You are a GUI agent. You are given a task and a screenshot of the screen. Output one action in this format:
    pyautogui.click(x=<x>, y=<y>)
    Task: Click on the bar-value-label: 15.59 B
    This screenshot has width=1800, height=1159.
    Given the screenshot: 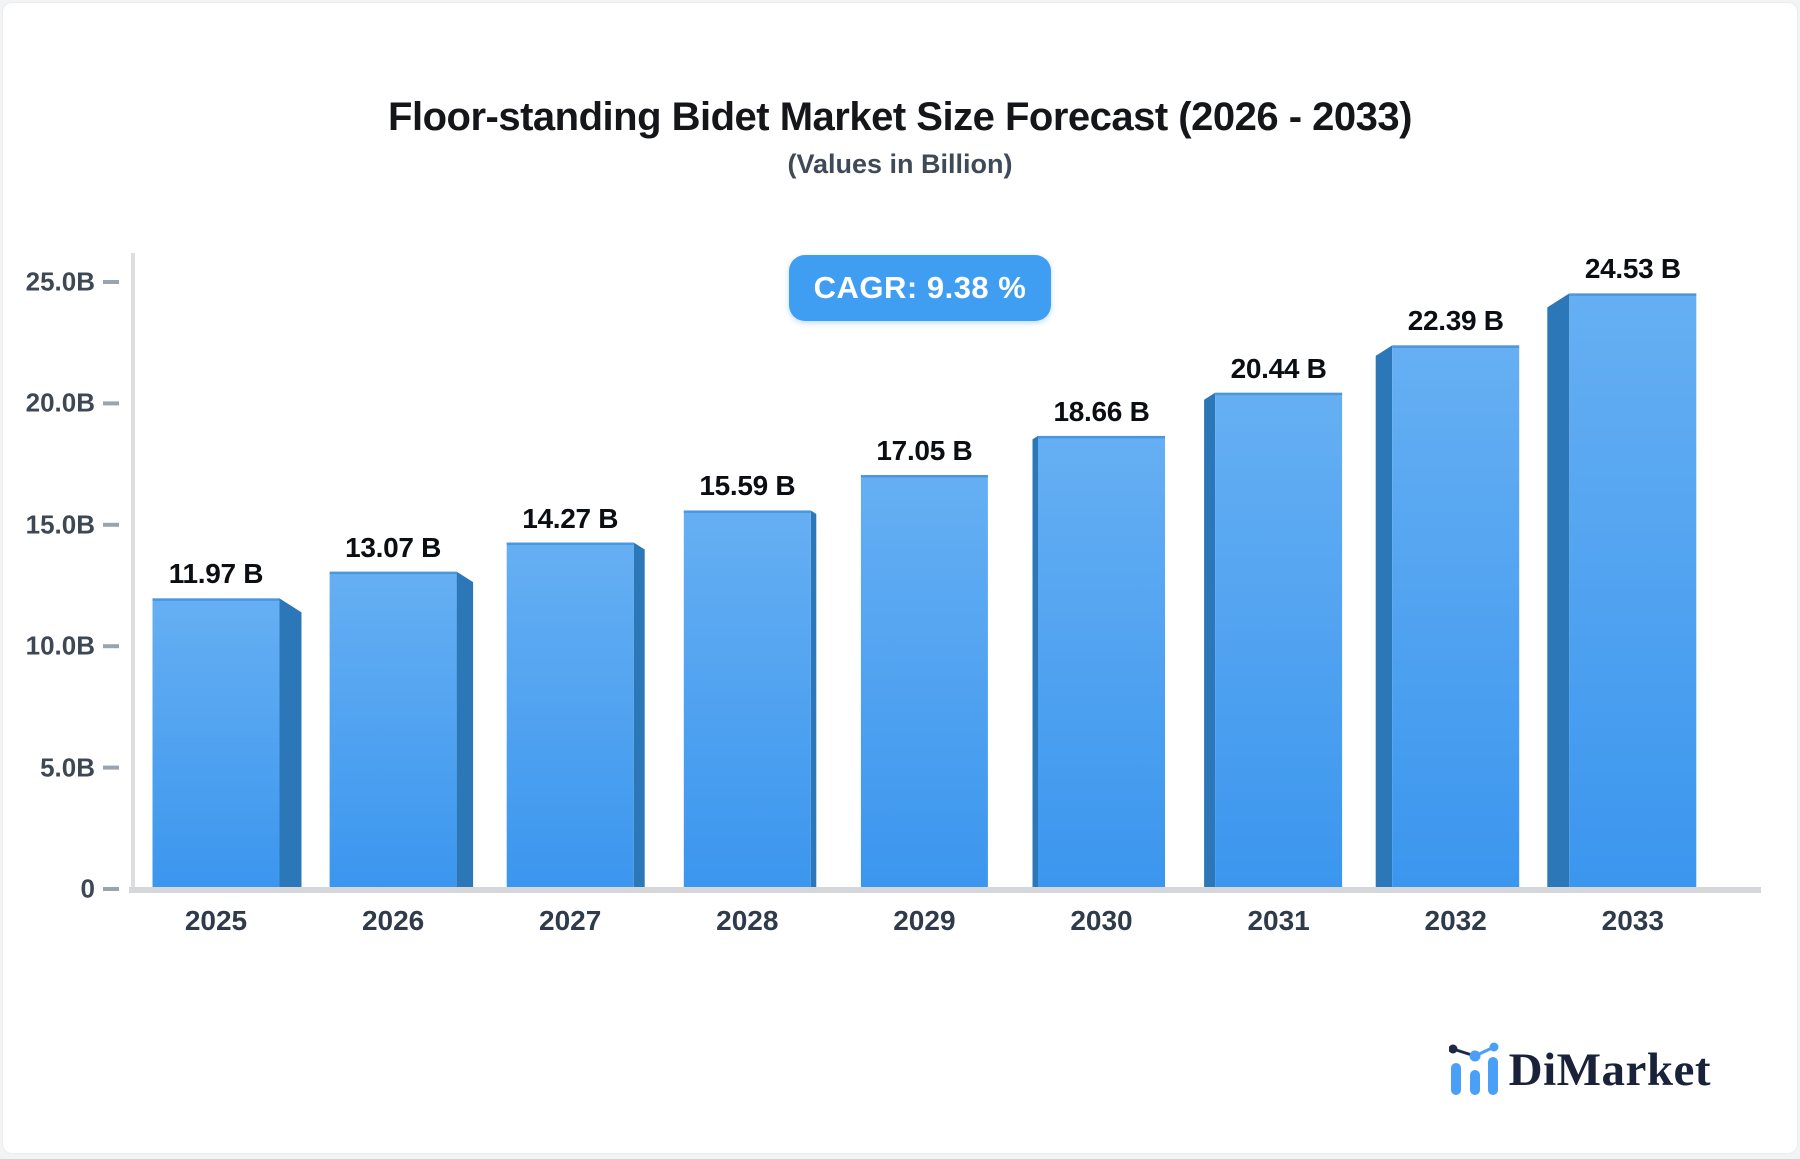 What is the action you would take?
    pyautogui.click(x=747, y=486)
    